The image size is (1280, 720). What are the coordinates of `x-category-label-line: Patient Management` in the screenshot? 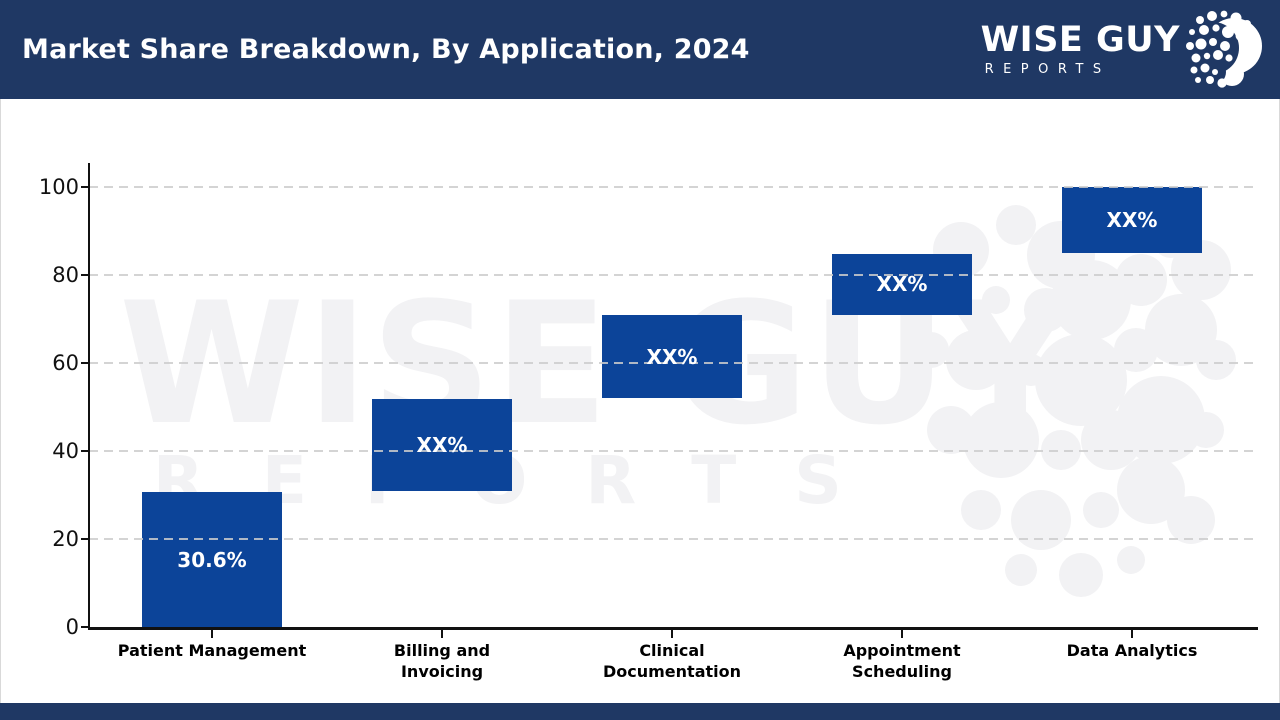 It's located at (212, 650).